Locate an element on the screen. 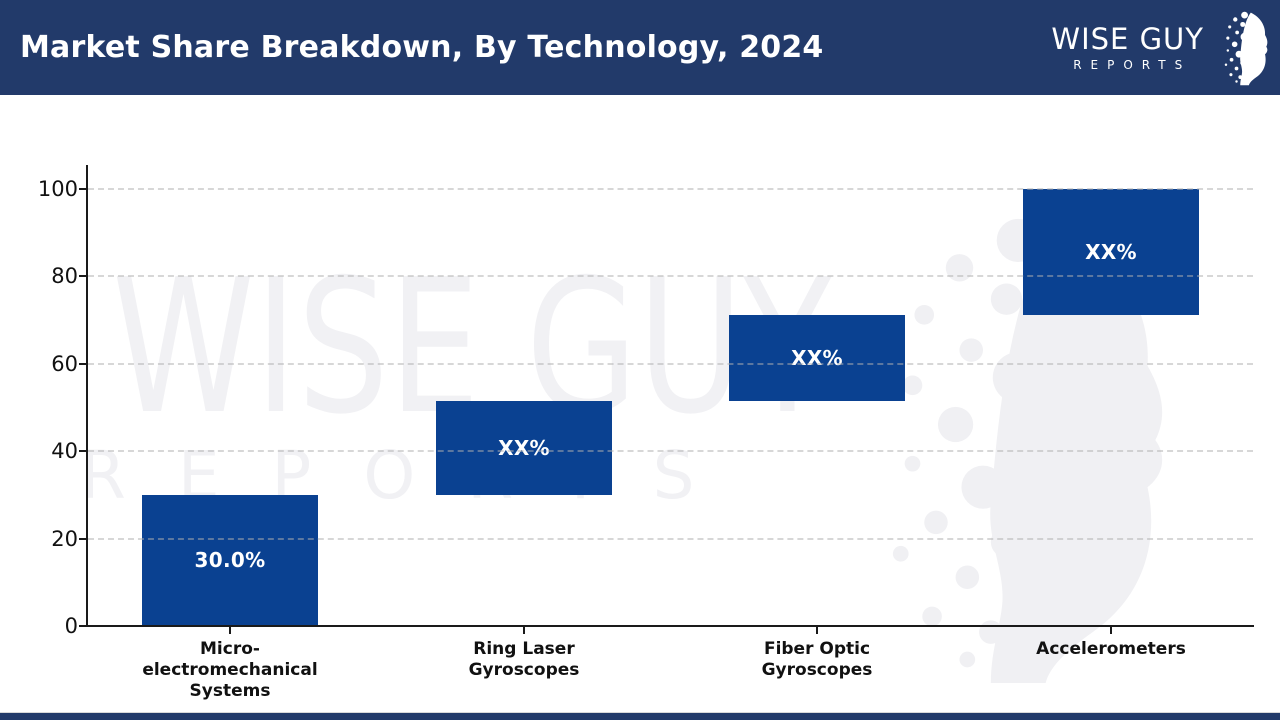 The width and height of the screenshot is (1280, 720). x-category-label-line: Fiber Optic is located at coordinates (817, 649).